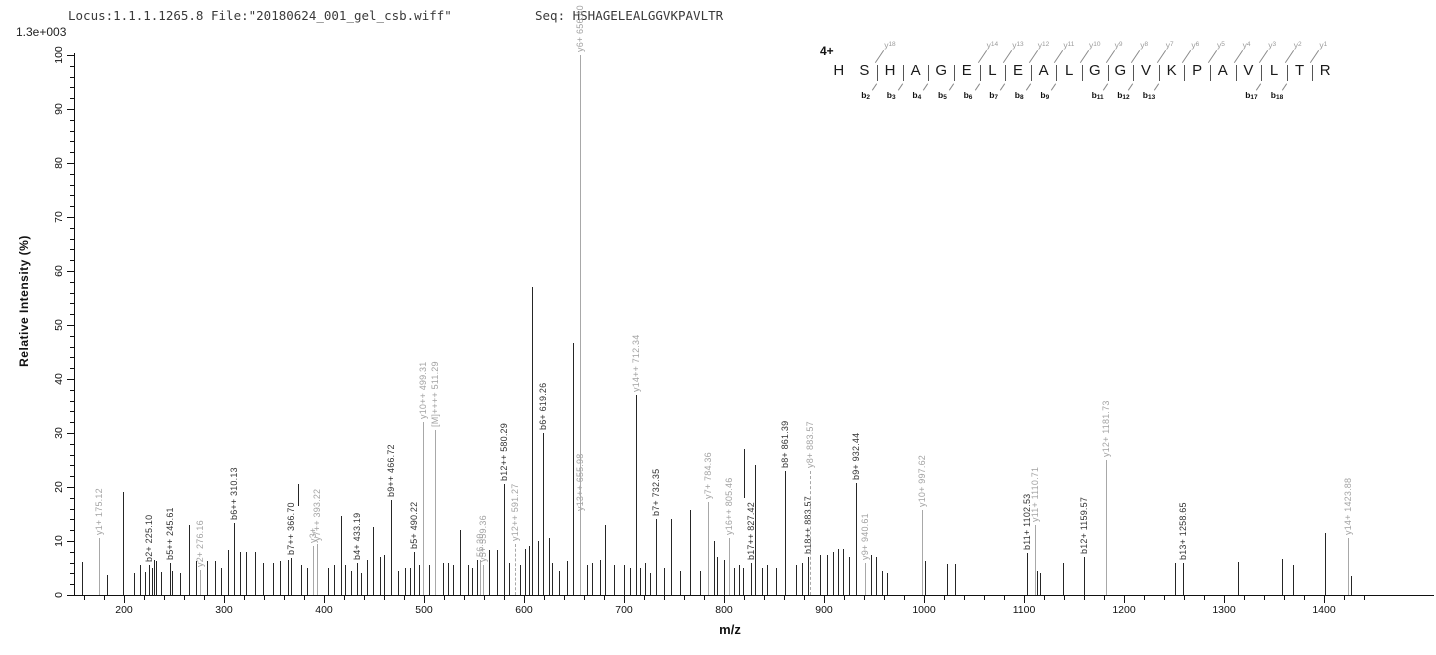 This screenshot has width=1436, height=655. What do you see at coordinates (290, 529) in the screenshot?
I see `peak-label: b7++ 366.70` at bounding box center [290, 529].